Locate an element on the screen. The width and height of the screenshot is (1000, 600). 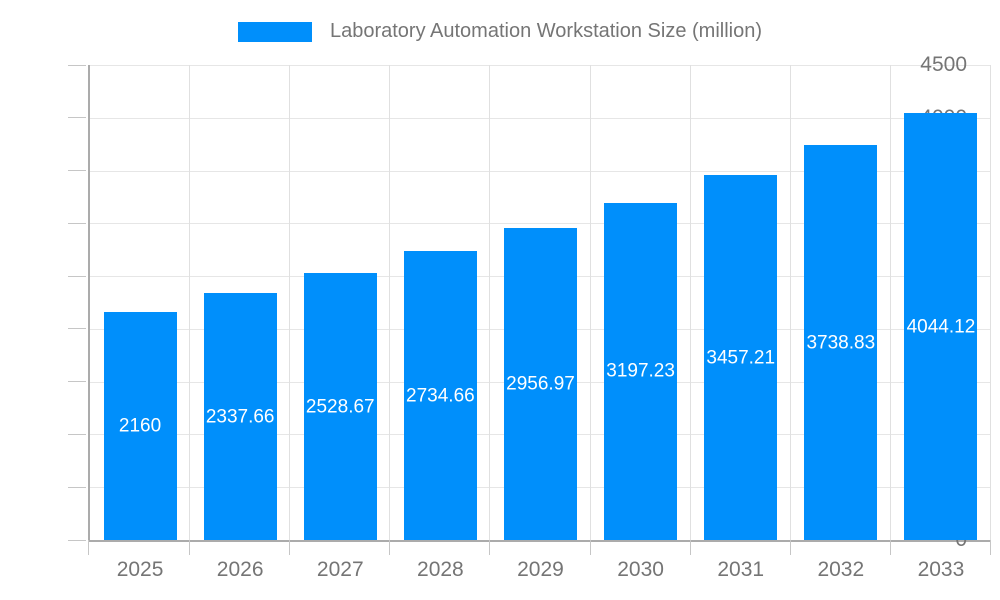
bar-value-label: 2528.67 is located at coordinates (340, 407).